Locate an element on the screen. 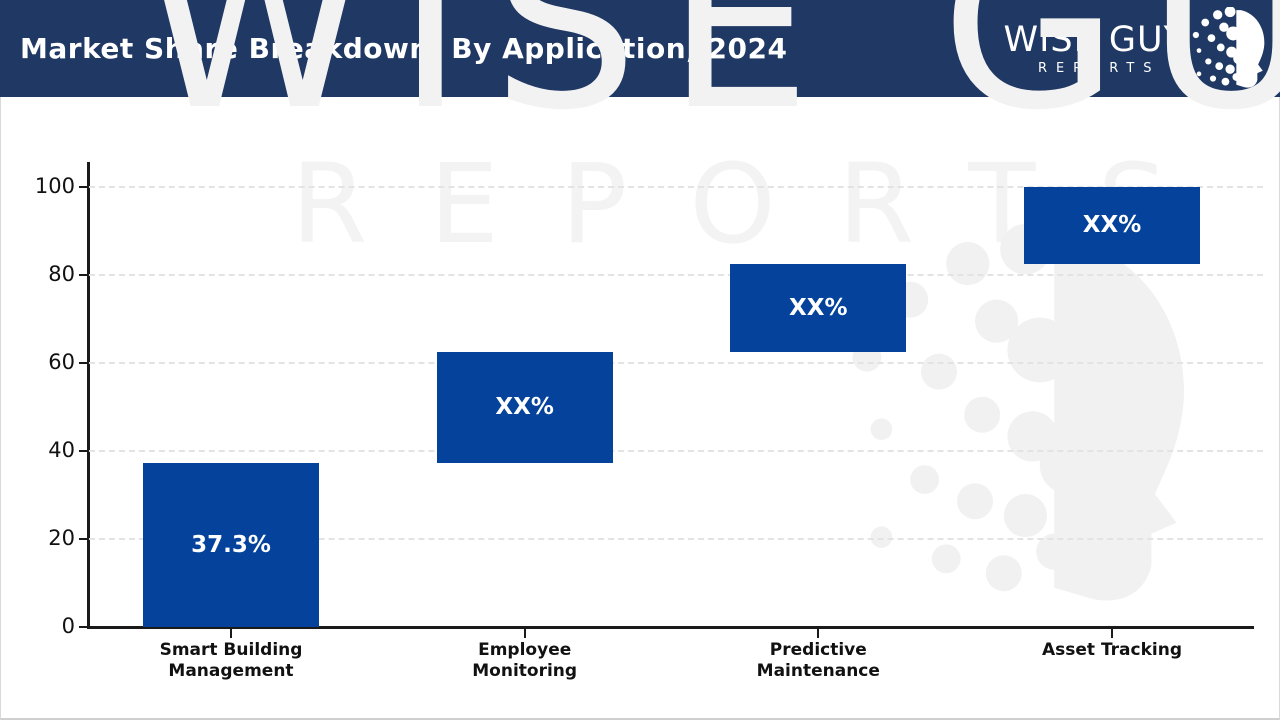 The height and width of the screenshot is (720, 1280). bar-asset-tracking: XX% is located at coordinates (1112, 225).